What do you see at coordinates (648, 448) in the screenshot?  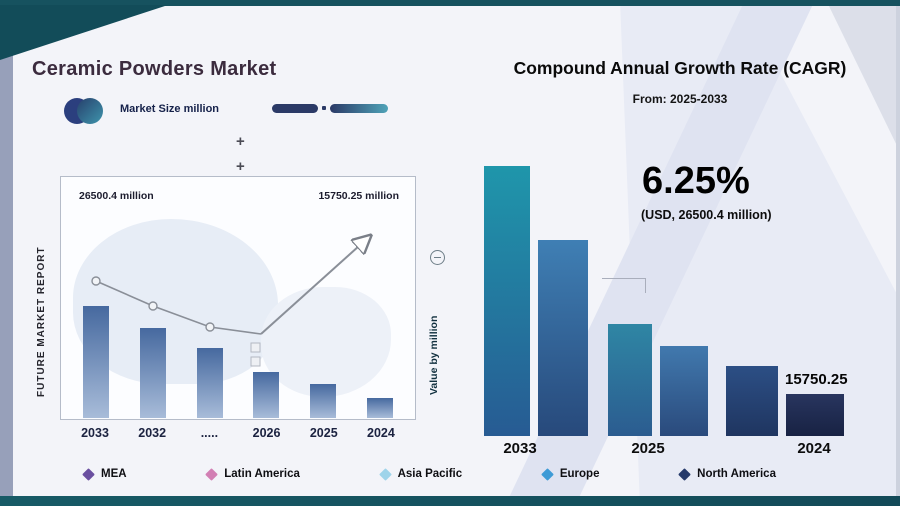 I see `right-x-label-2025: 2025` at bounding box center [648, 448].